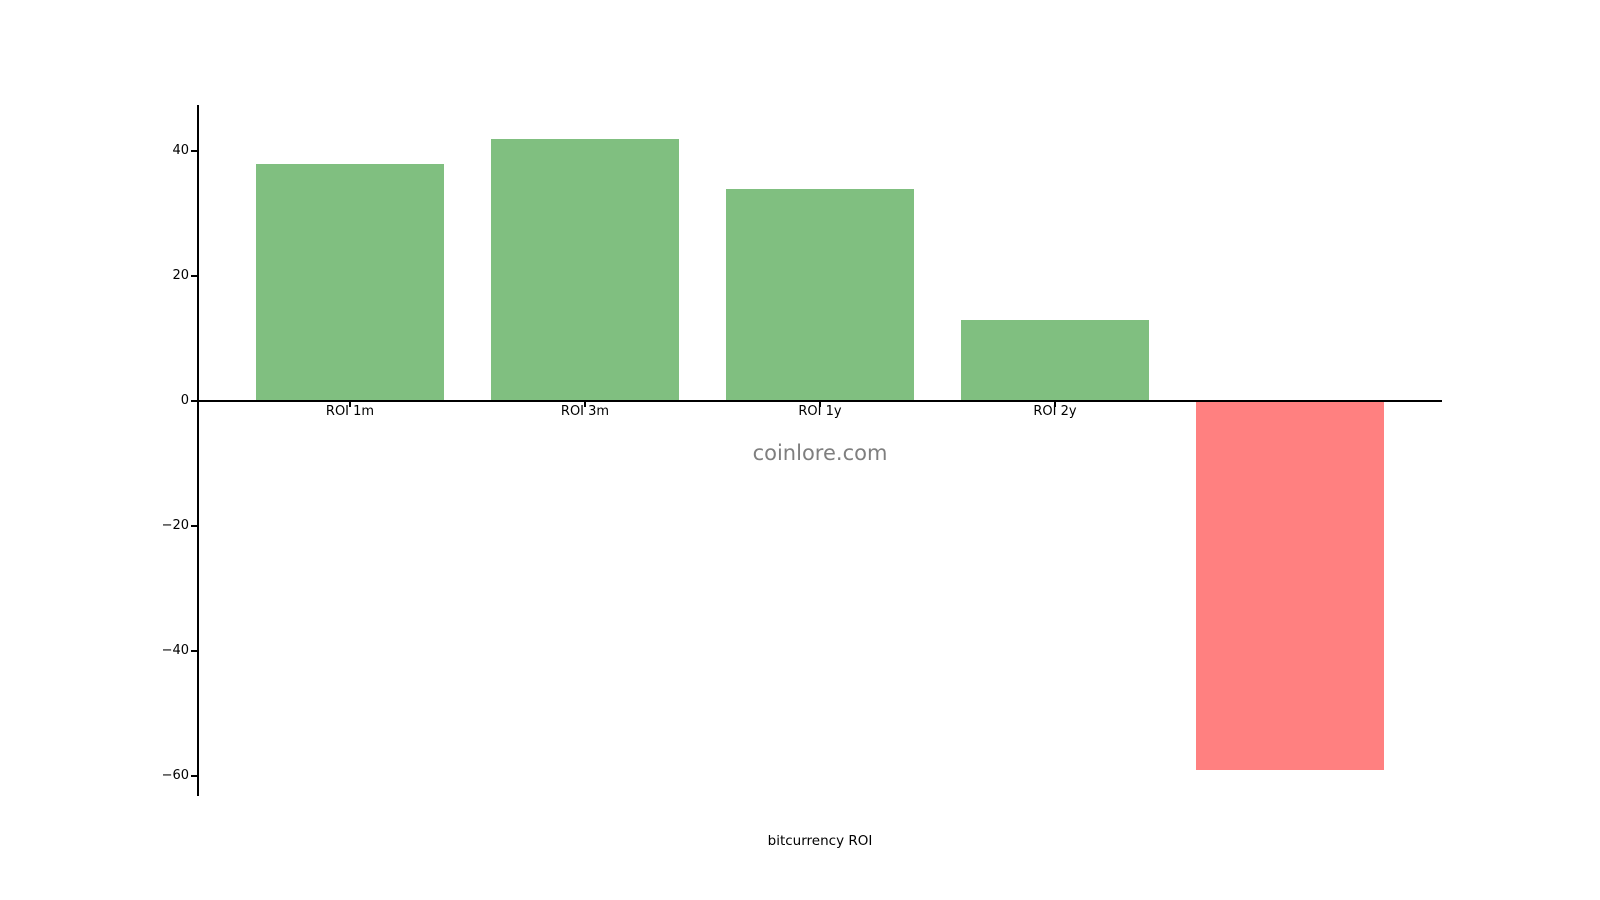 The width and height of the screenshot is (1600, 900). Describe the element at coordinates (175, 525) in the screenshot. I see `y-tick-label: −20` at that location.